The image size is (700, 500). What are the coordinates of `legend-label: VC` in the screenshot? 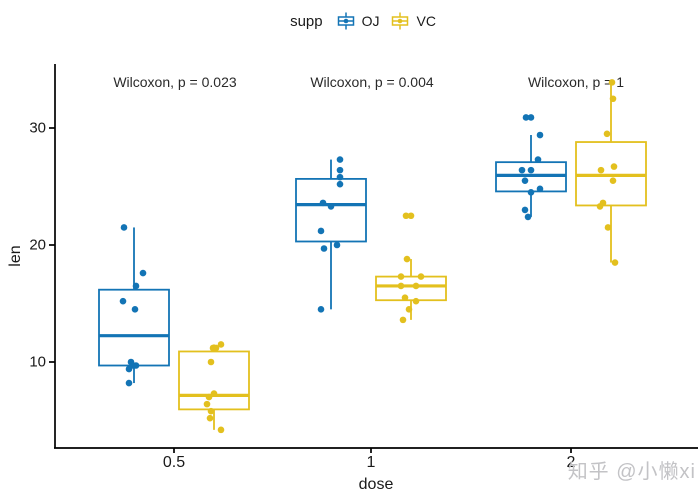 It's located at (426, 21).